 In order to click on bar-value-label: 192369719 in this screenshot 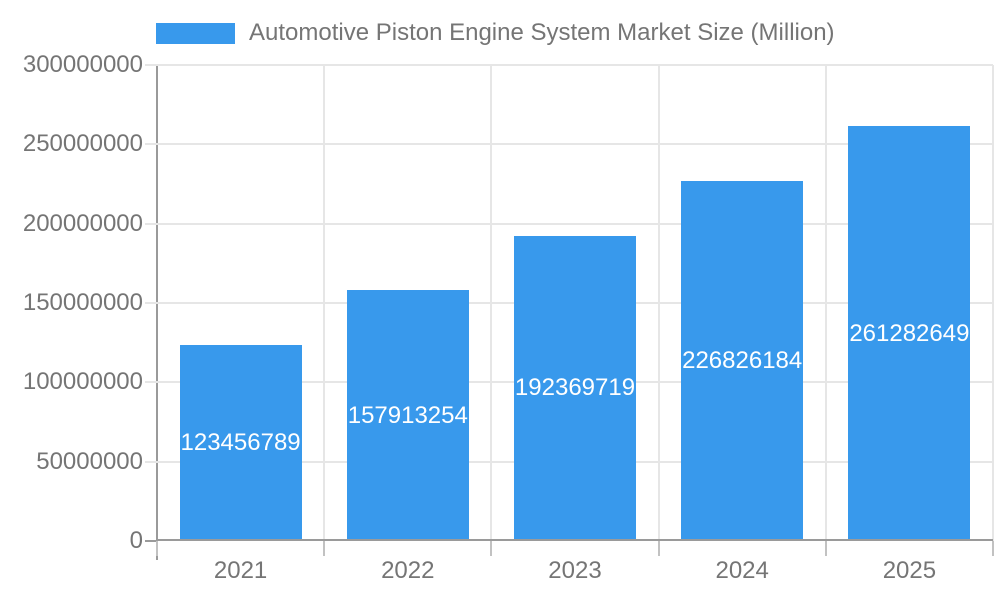, I will do `click(575, 388)`.